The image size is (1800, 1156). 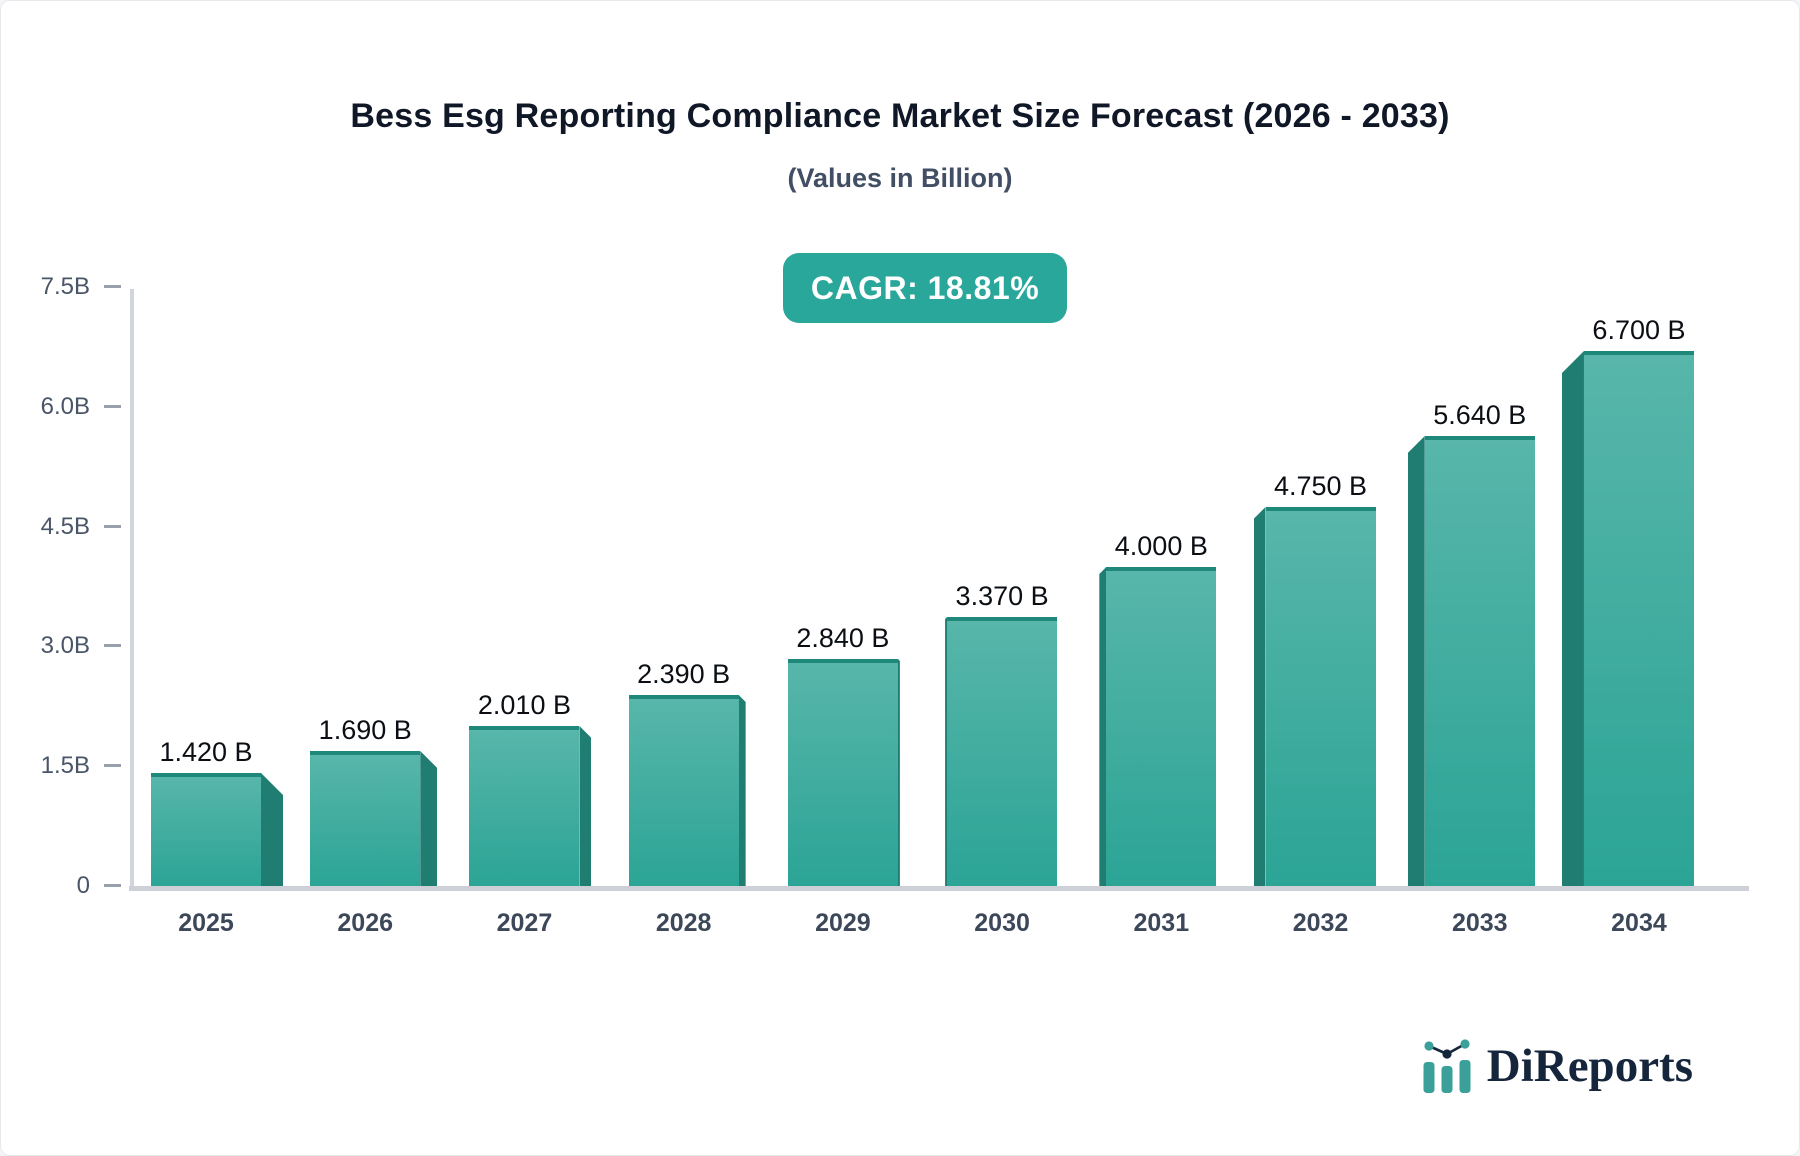 I want to click on bar-value-label: 2.390 B, so click(x=684, y=674).